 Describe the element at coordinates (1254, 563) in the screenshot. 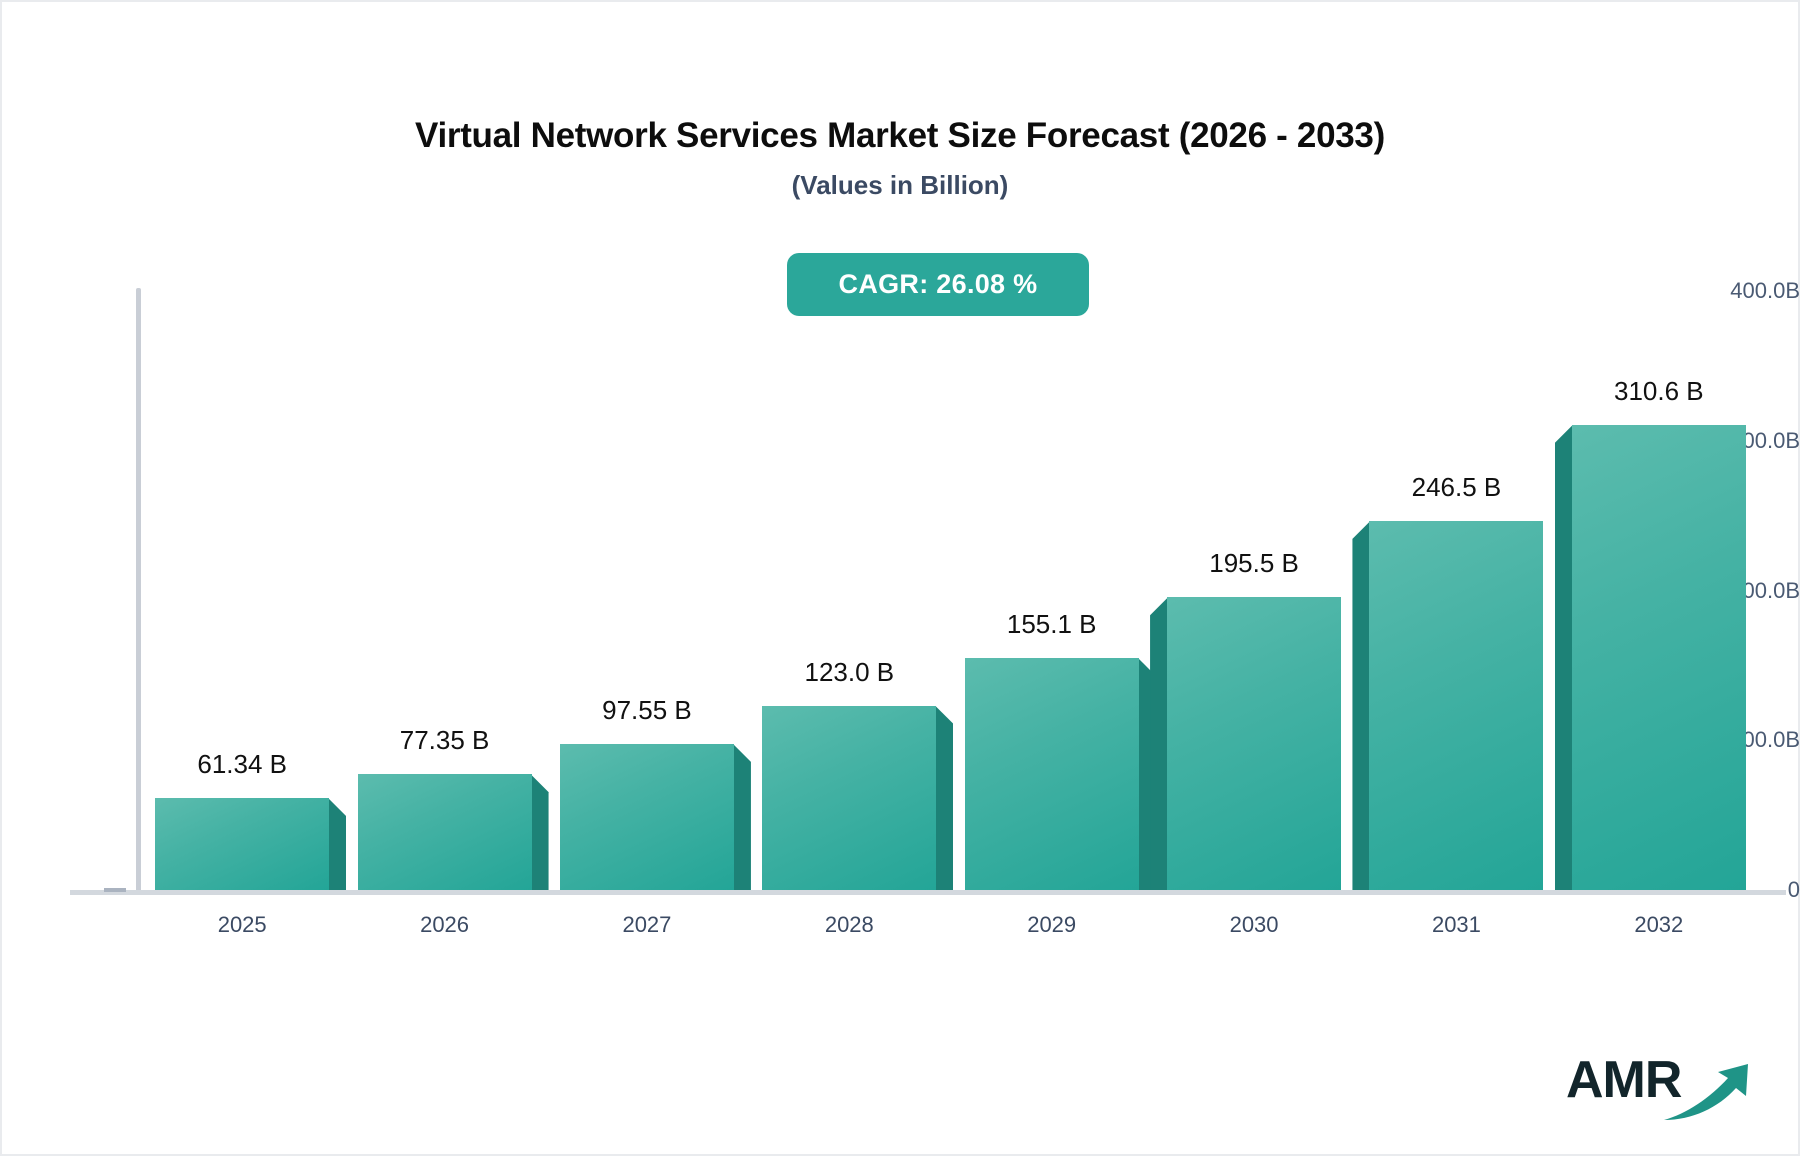

I see `bar-value-label: 195.5 B` at that location.